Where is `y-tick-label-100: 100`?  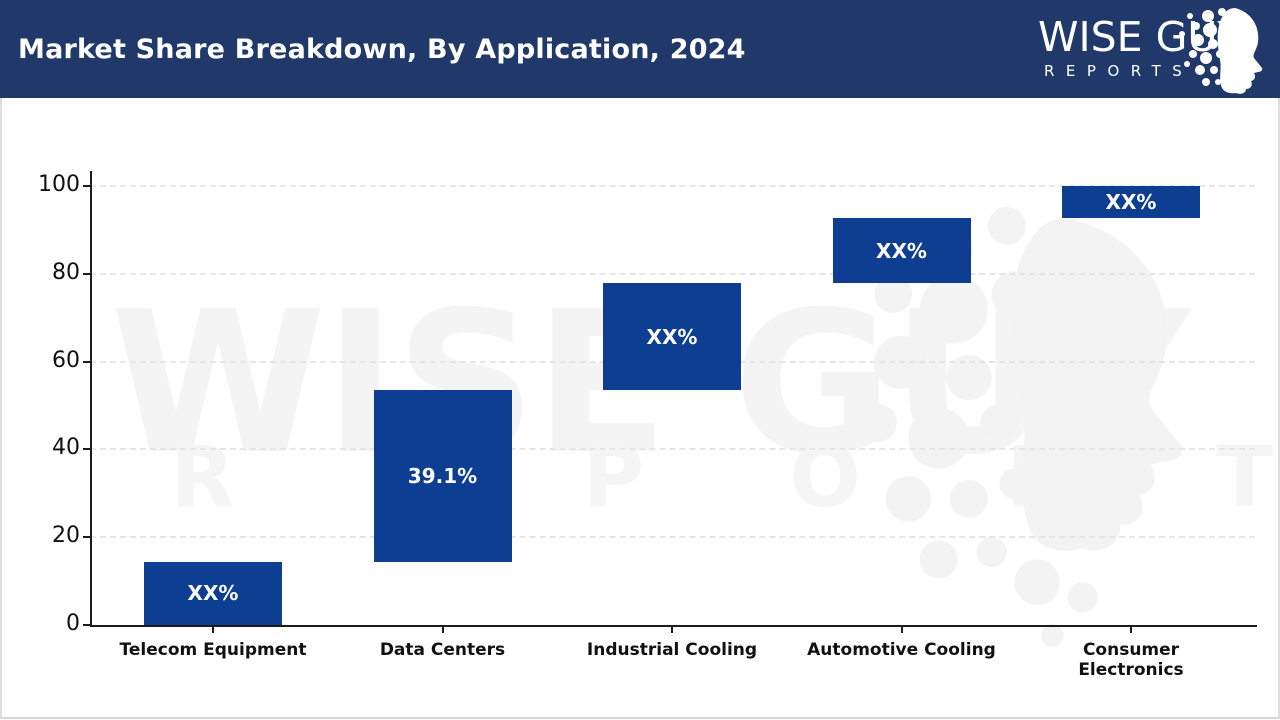
y-tick-label-100: 100 is located at coordinates (59, 184).